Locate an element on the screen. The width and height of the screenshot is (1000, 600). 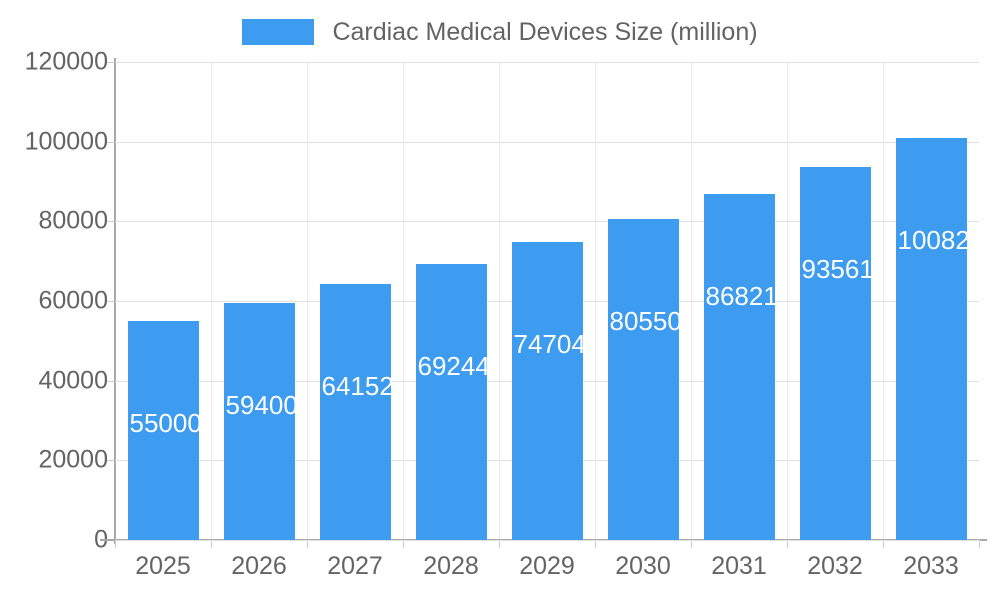
x-tick-label: 2033 is located at coordinates (931, 566).